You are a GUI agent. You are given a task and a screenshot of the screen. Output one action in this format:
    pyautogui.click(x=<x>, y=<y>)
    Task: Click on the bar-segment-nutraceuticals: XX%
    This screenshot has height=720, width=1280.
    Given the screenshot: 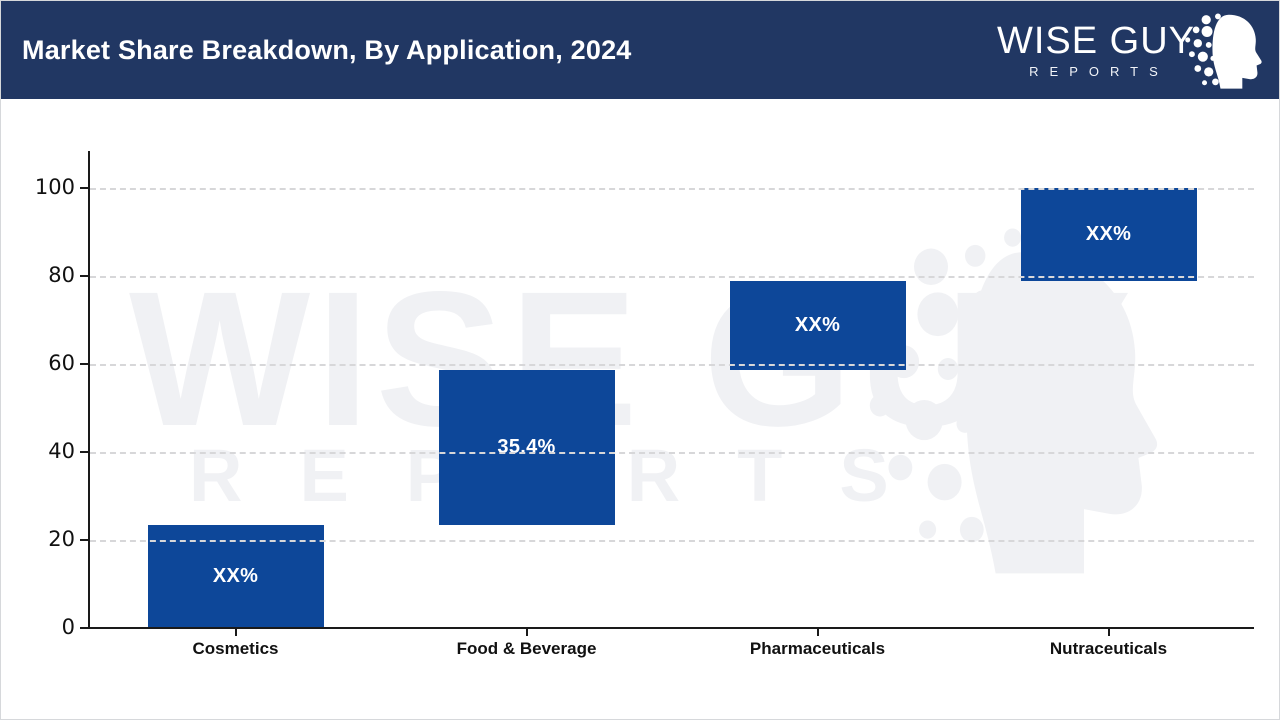 What is the action you would take?
    pyautogui.click(x=1108, y=234)
    